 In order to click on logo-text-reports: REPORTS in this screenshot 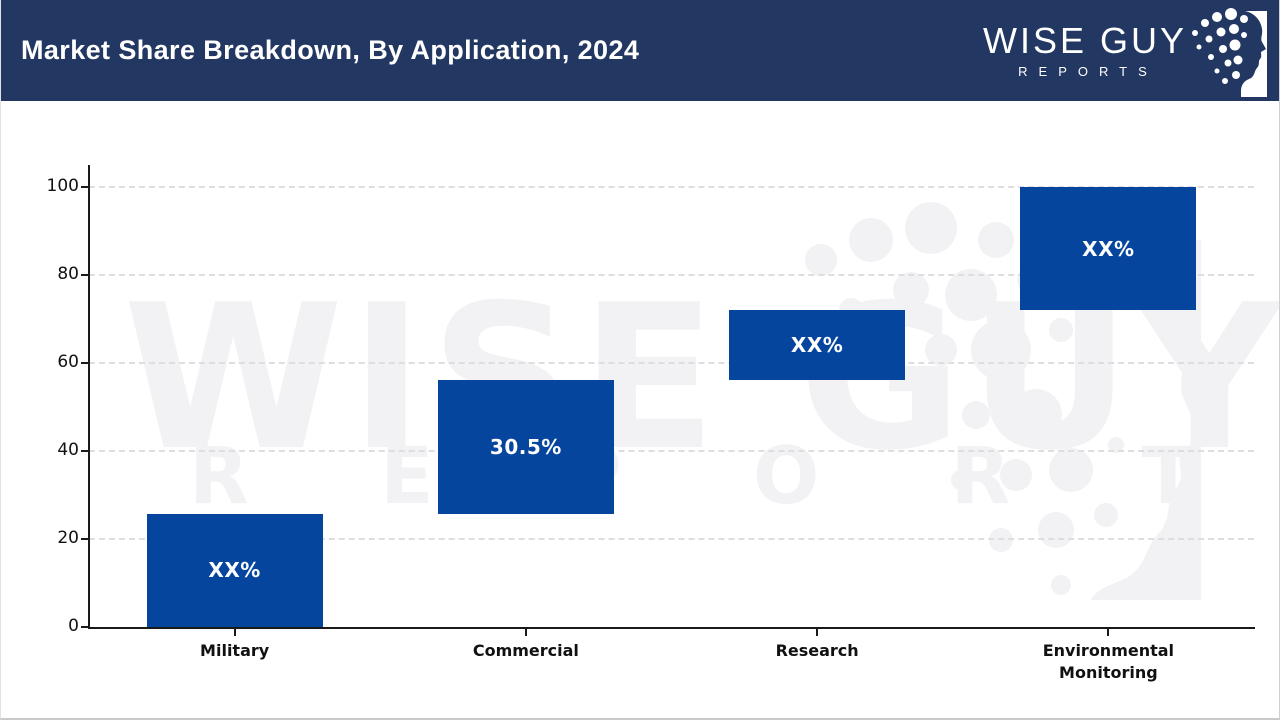, I will do `click(1088, 71)`.